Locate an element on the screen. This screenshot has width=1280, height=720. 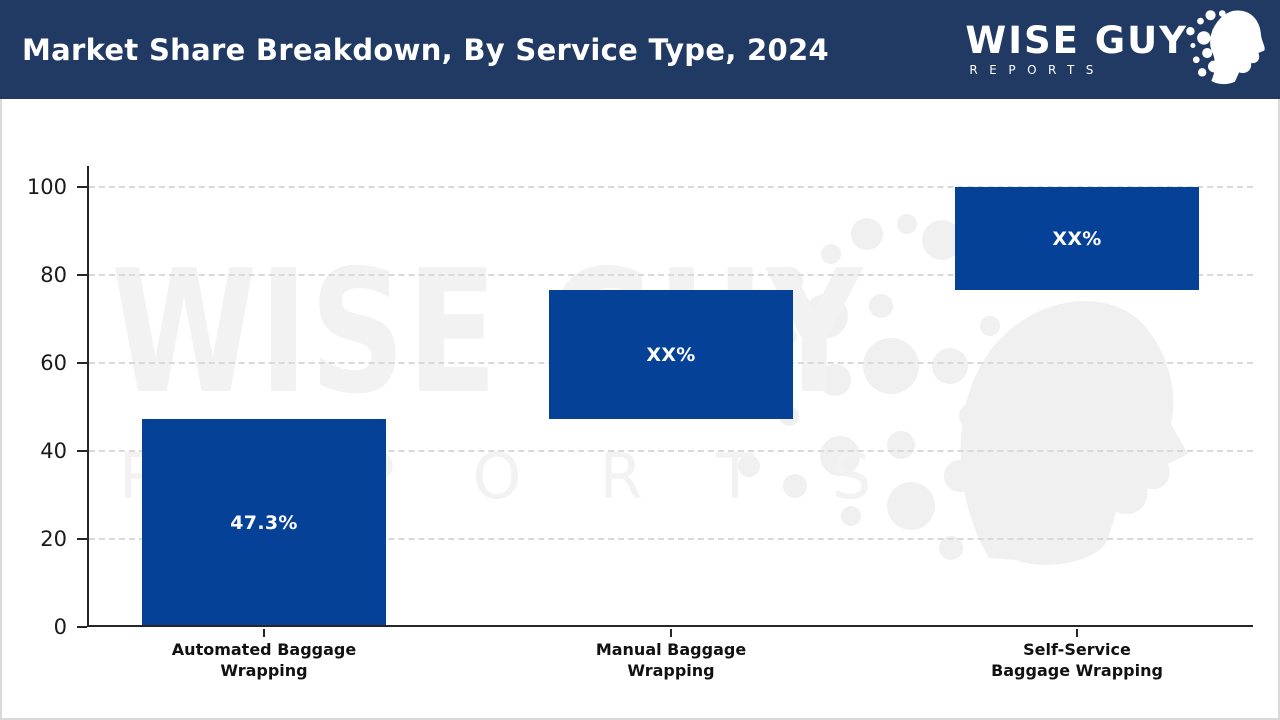
bar-value-label: 47.3% is located at coordinates (264, 522).